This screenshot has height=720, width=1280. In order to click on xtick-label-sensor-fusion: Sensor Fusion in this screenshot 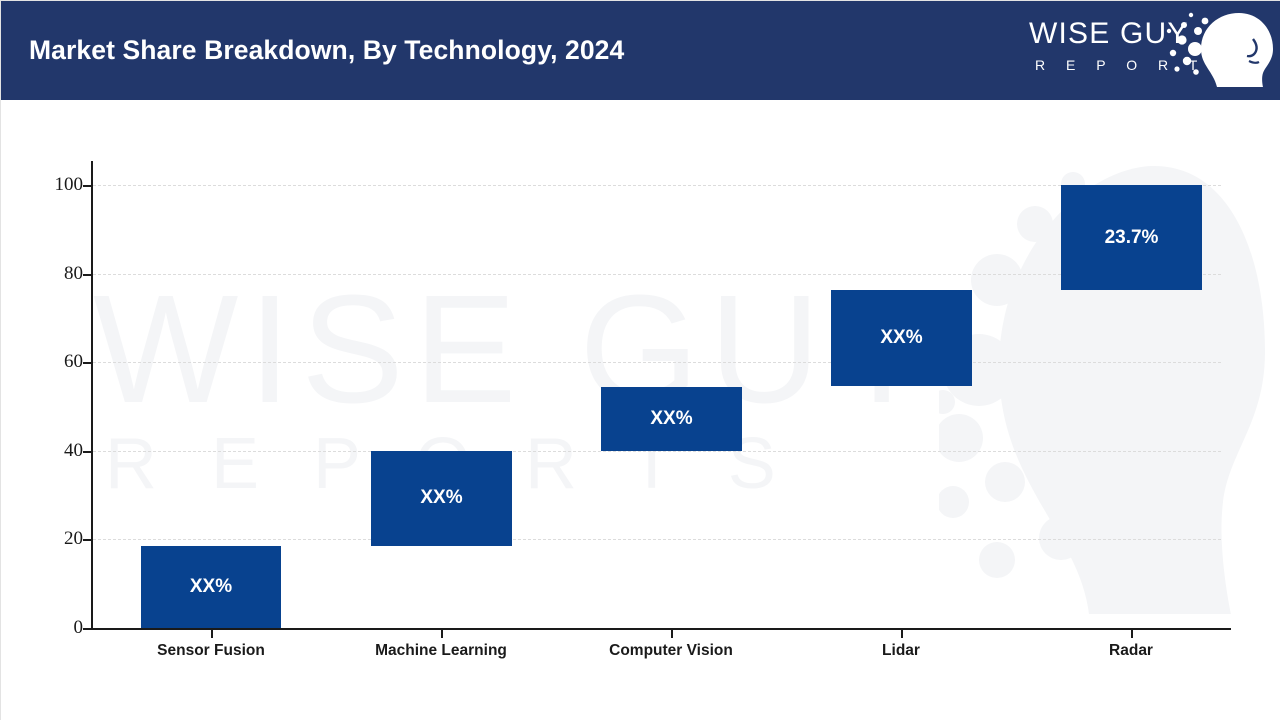, I will do `click(211, 650)`.